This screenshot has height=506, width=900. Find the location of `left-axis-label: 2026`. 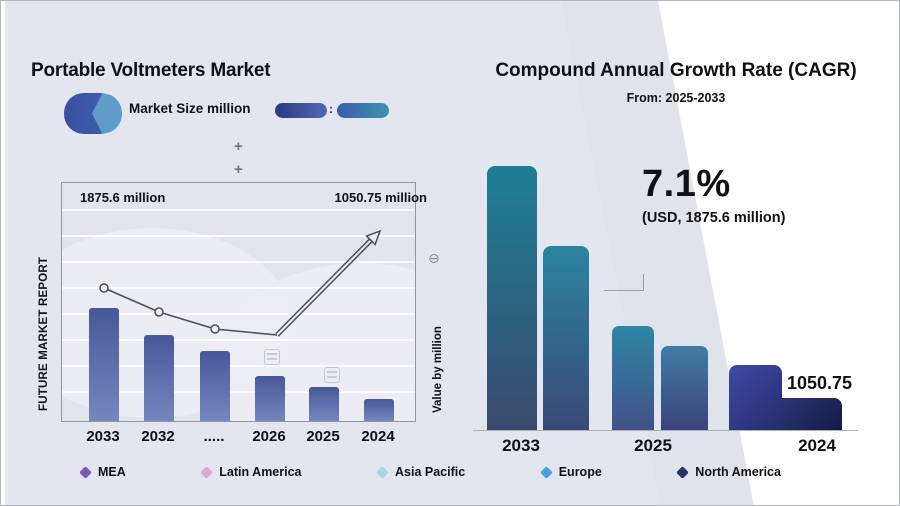

left-axis-label: 2026 is located at coordinates (269, 436).